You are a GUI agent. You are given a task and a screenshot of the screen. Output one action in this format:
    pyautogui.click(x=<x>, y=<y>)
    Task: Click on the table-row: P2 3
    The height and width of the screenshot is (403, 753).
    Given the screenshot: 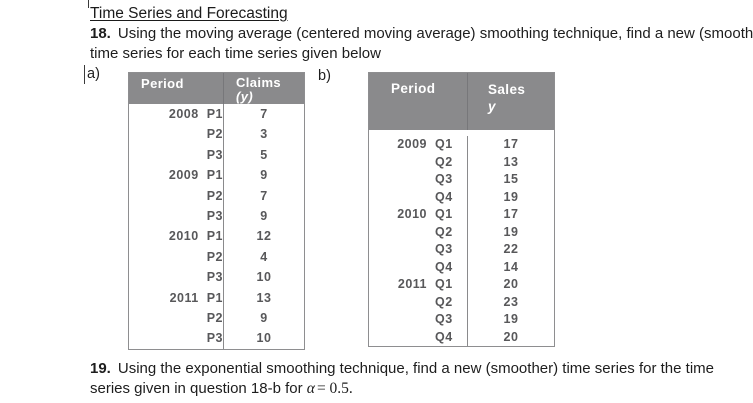 What is the action you would take?
    pyautogui.click(x=216, y=134)
    